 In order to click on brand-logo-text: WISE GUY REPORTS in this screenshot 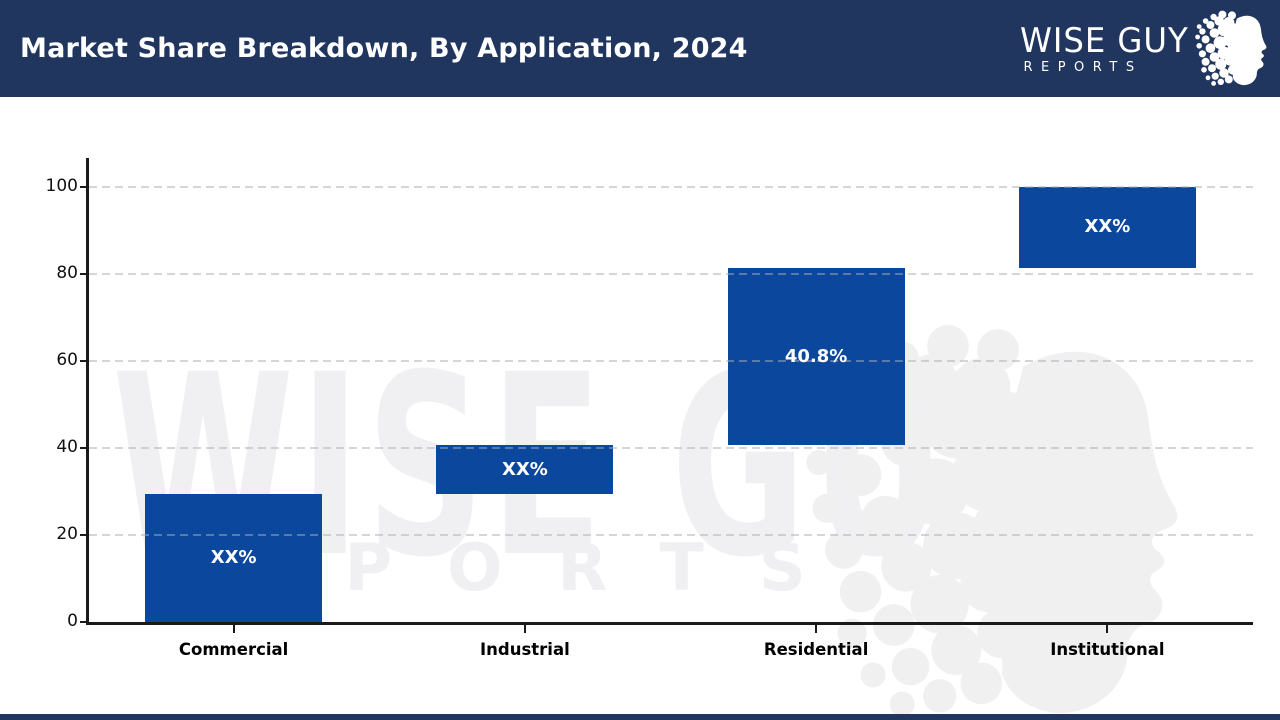, I will do `click(1109, 49)`.